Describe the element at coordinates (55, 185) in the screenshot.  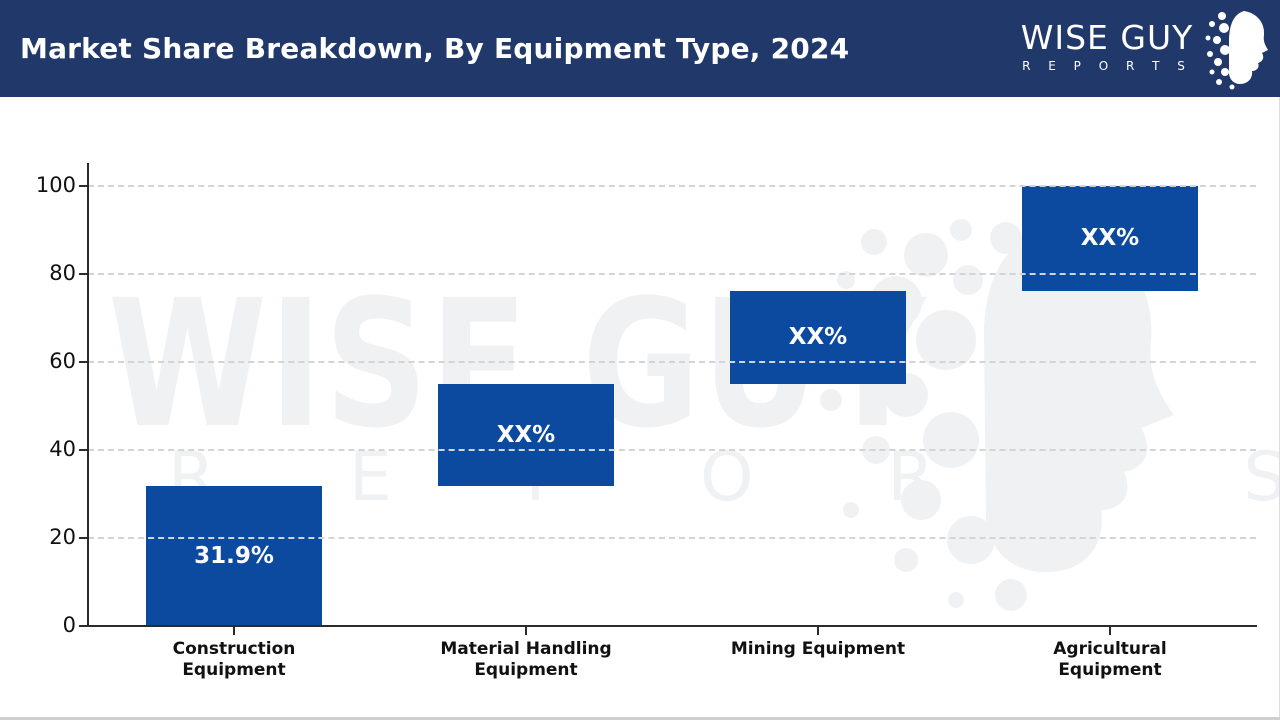
I see `y-tick-label: 100` at that location.